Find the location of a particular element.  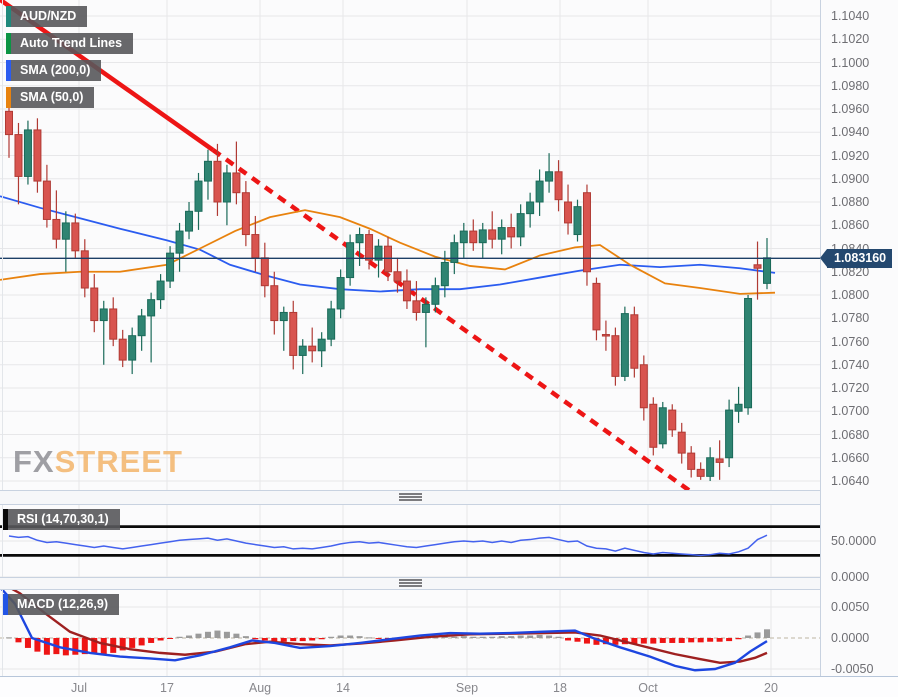

time-axis-strip is located at coordinates (449, 686).